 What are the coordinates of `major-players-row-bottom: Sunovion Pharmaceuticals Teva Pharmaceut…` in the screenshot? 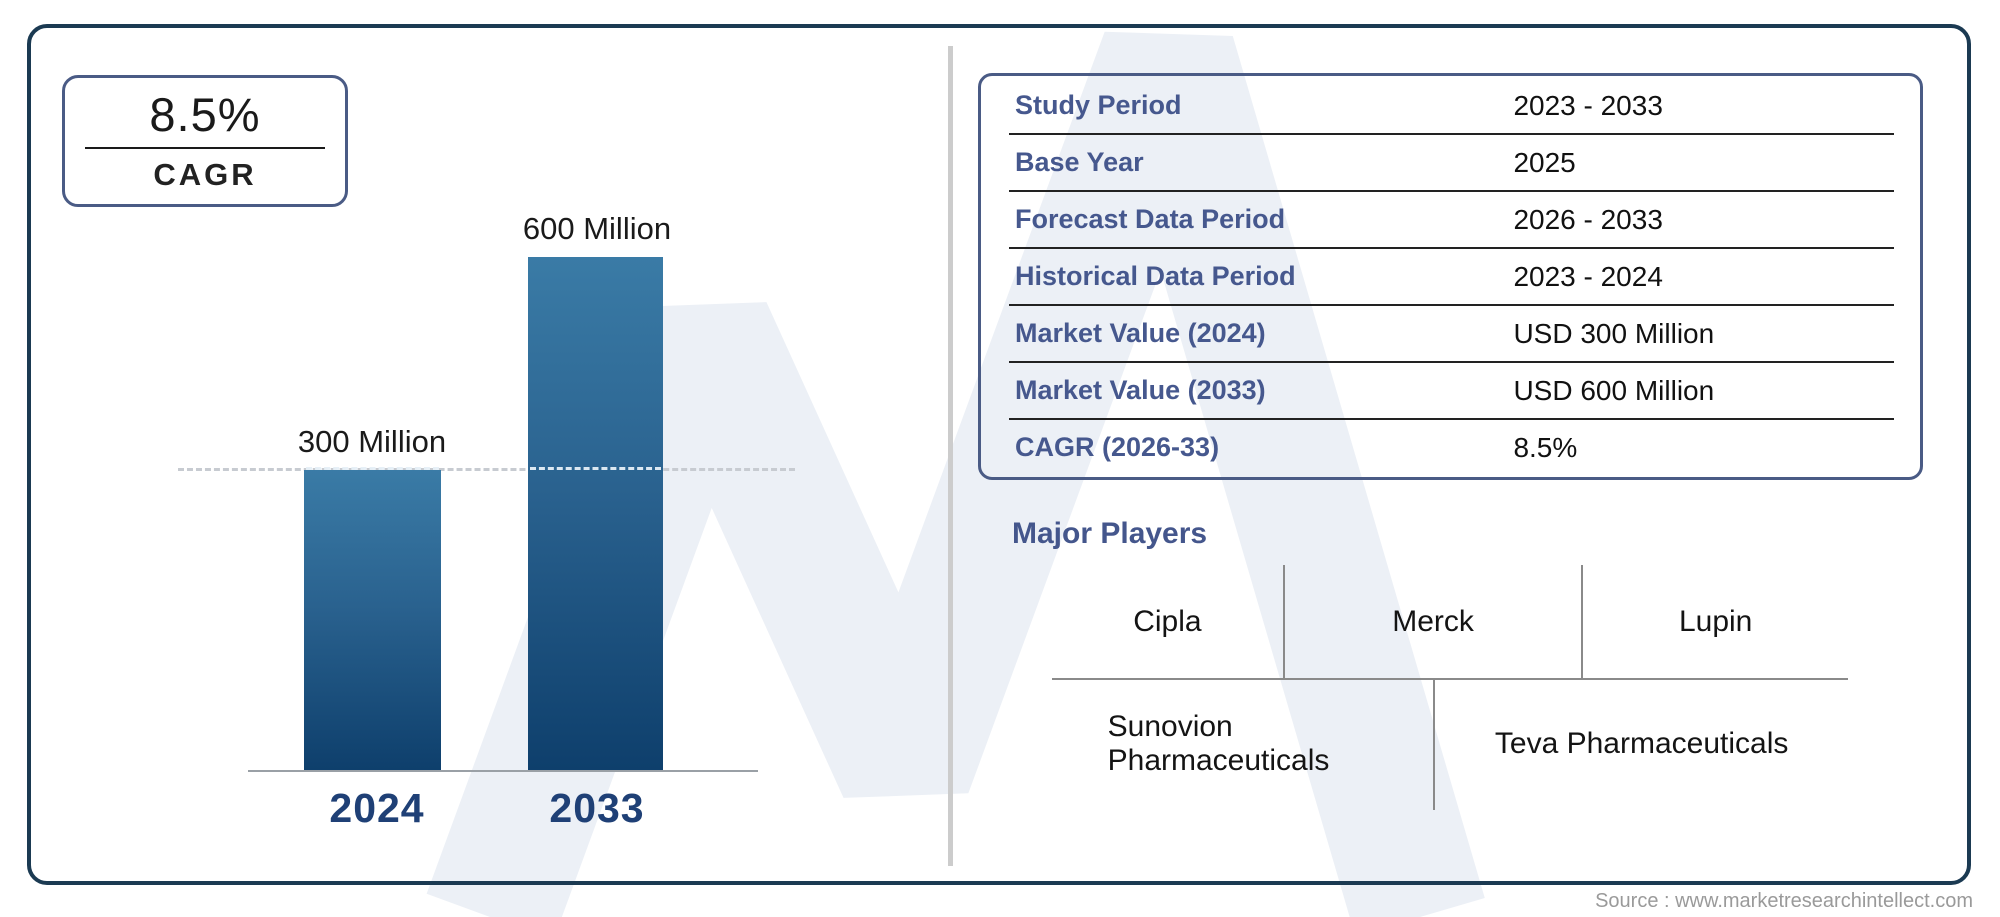 It's located at (1450, 744).